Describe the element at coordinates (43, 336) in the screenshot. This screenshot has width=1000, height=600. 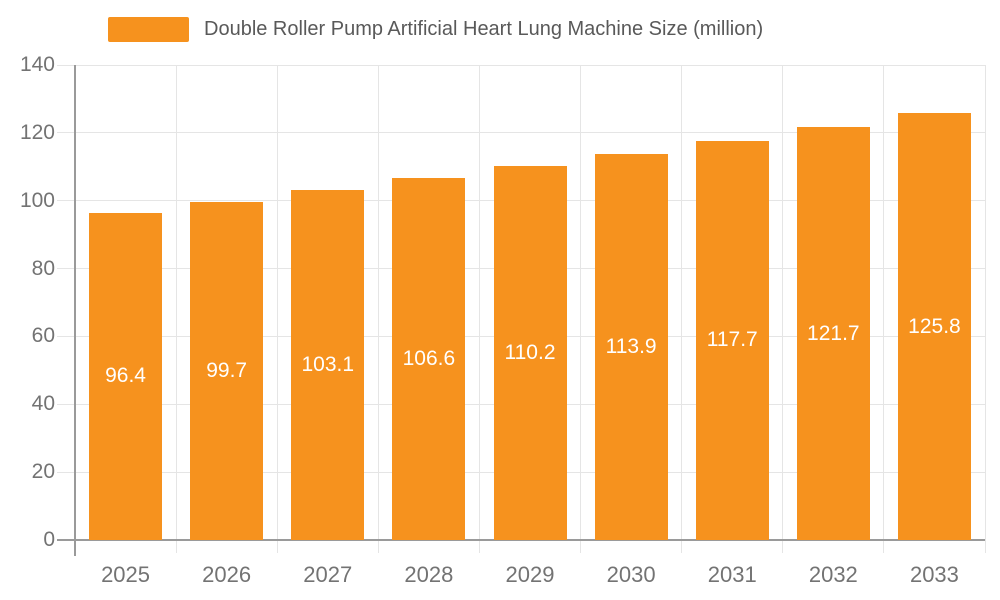
I see `y-axis-label: 60` at that location.